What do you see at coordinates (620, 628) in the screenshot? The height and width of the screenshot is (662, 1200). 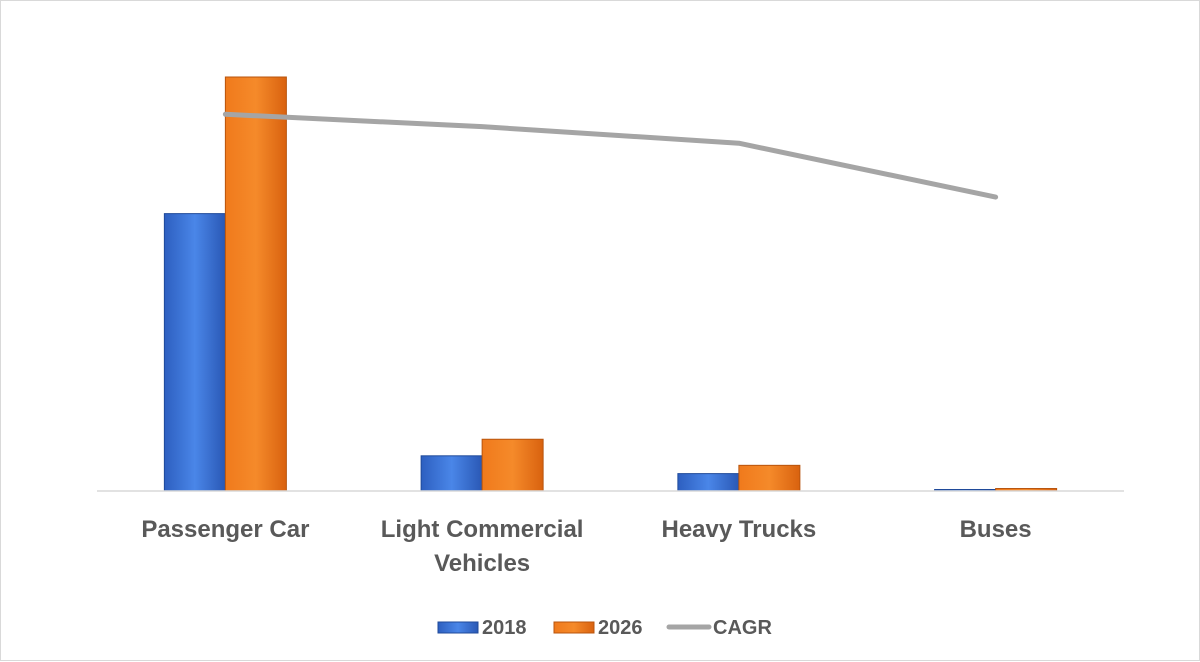 I see `legend-label: 2026` at bounding box center [620, 628].